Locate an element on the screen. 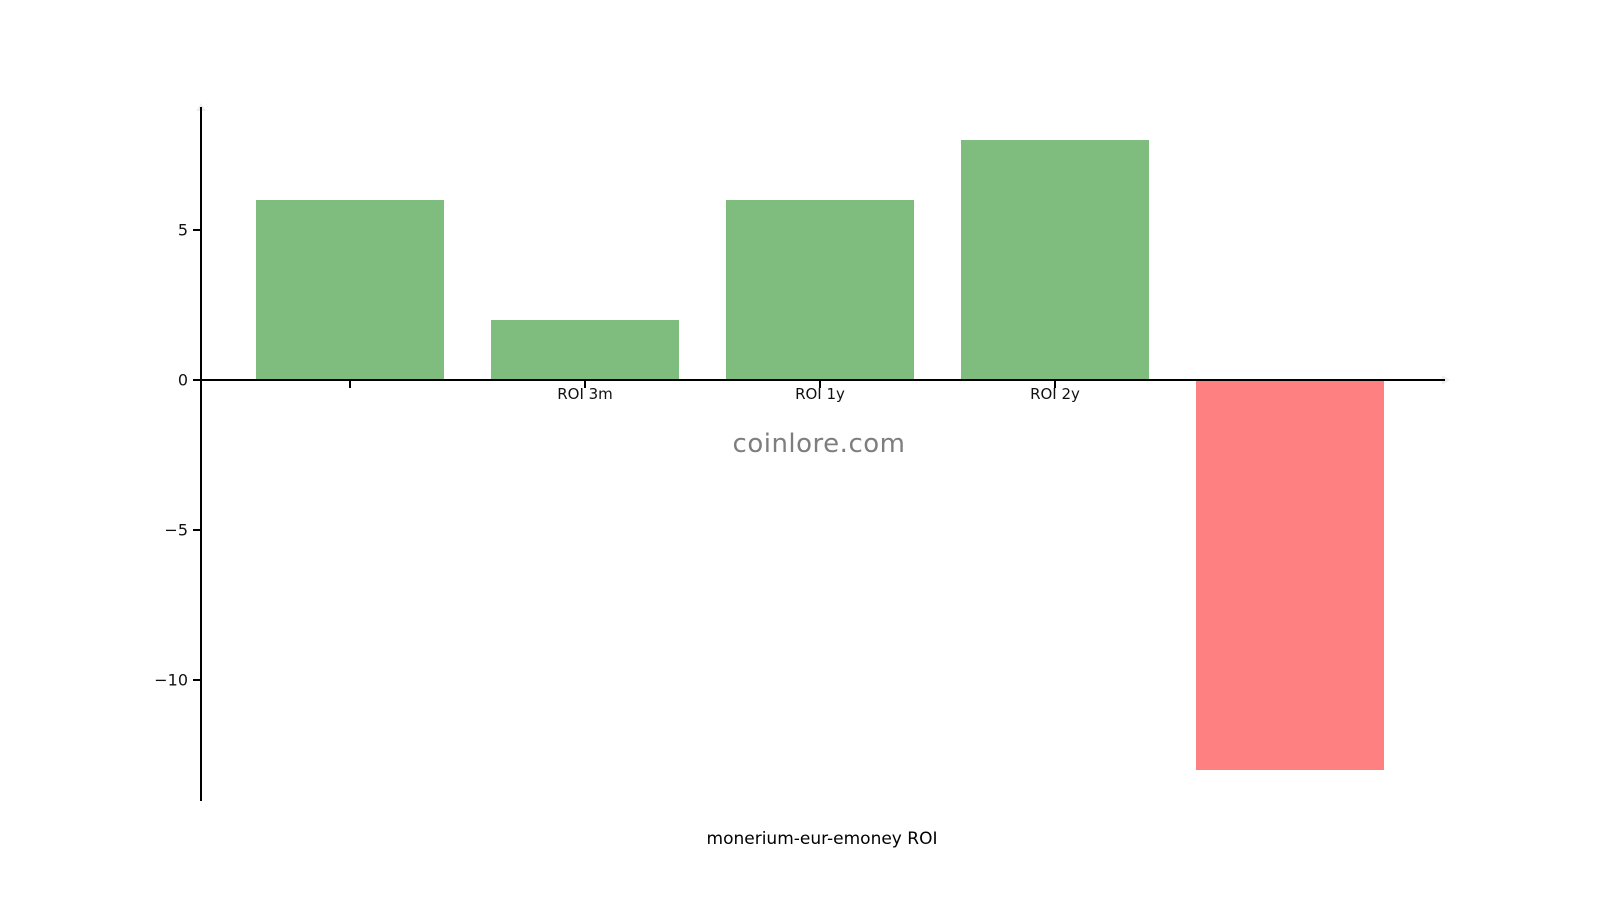 The height and width of the screenshot is (900, 1600). x-axis-arrow-artifact is located at coordinates (1446, 380).